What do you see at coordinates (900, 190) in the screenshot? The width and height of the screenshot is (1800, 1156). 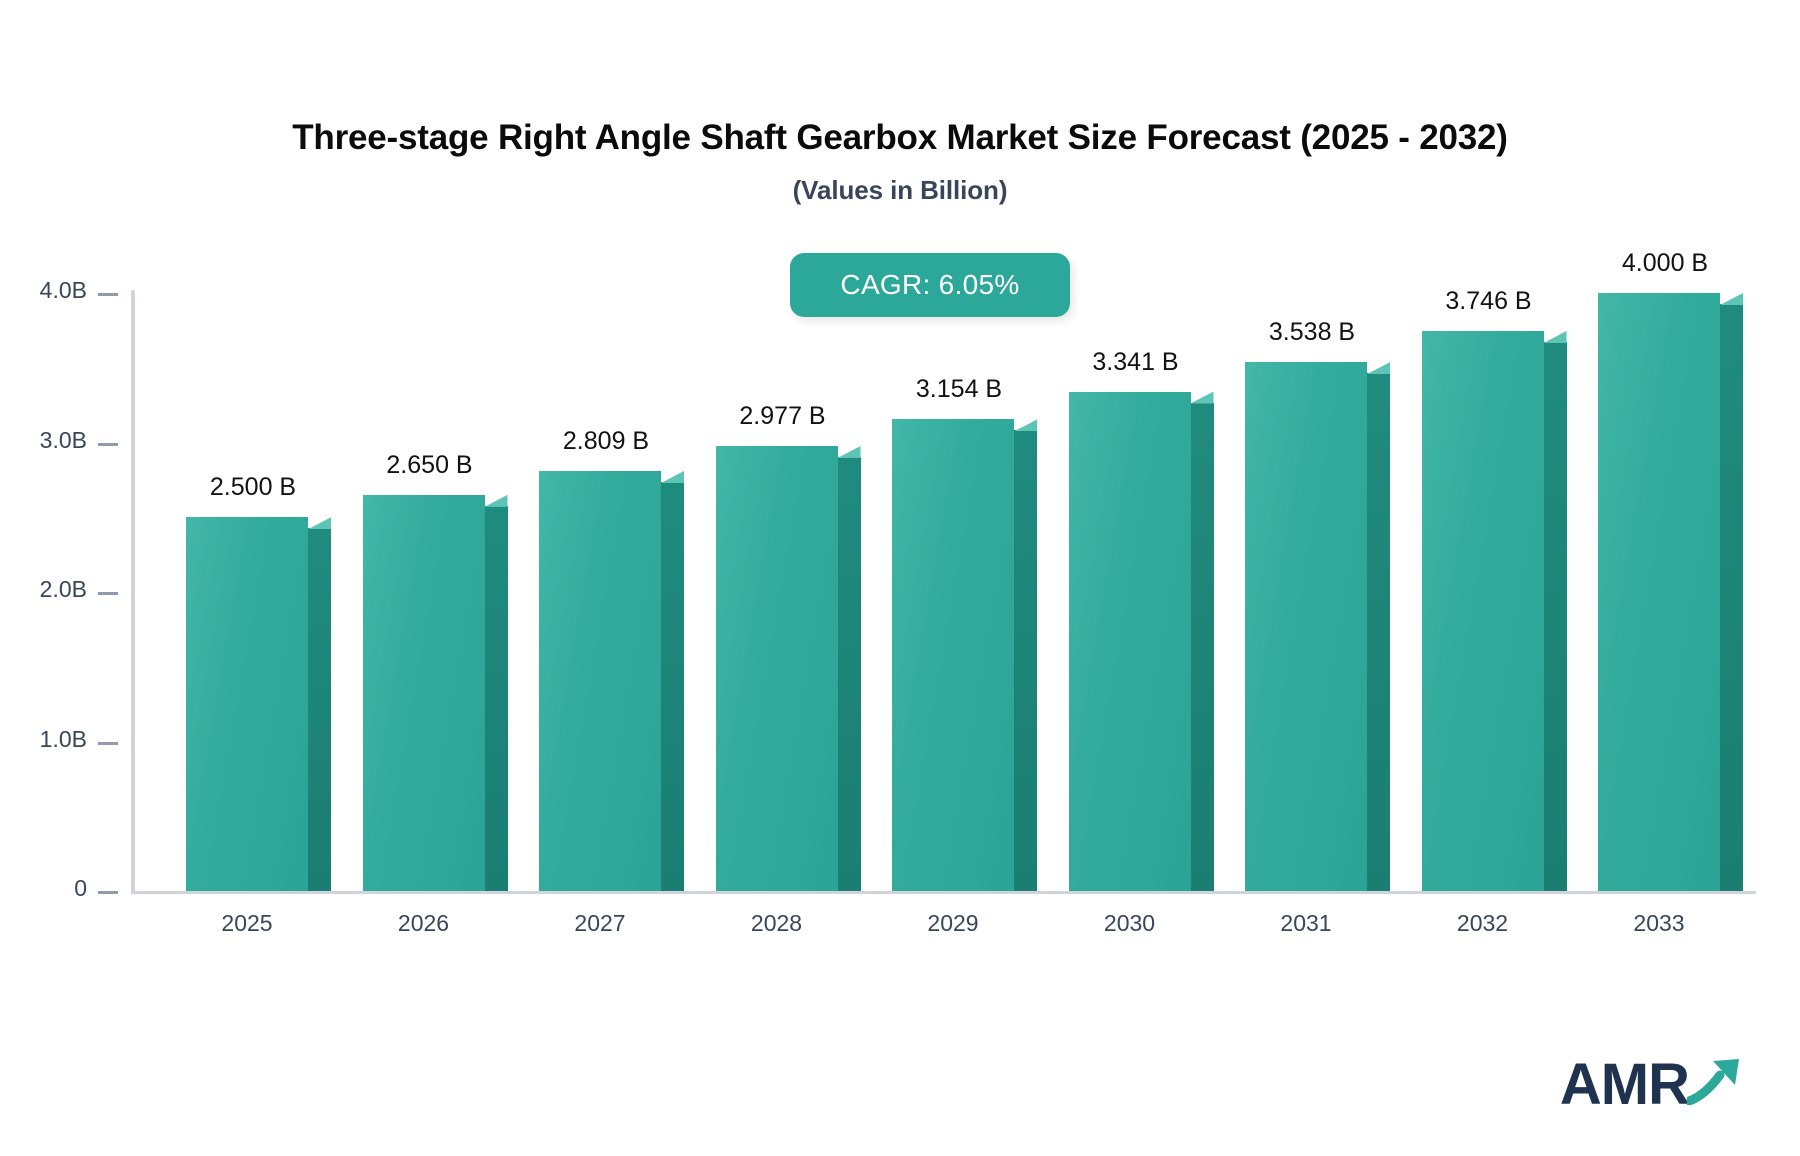 I see `chart-subtitle: (Values in Billion)` at bounding box center [900, 190].